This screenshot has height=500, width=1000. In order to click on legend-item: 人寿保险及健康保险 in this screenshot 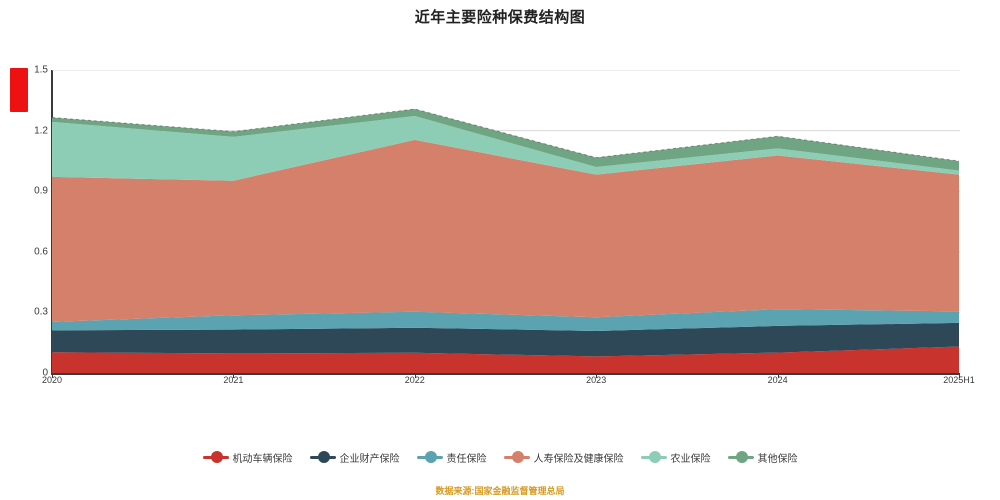, I will do `click(563, 457)`.